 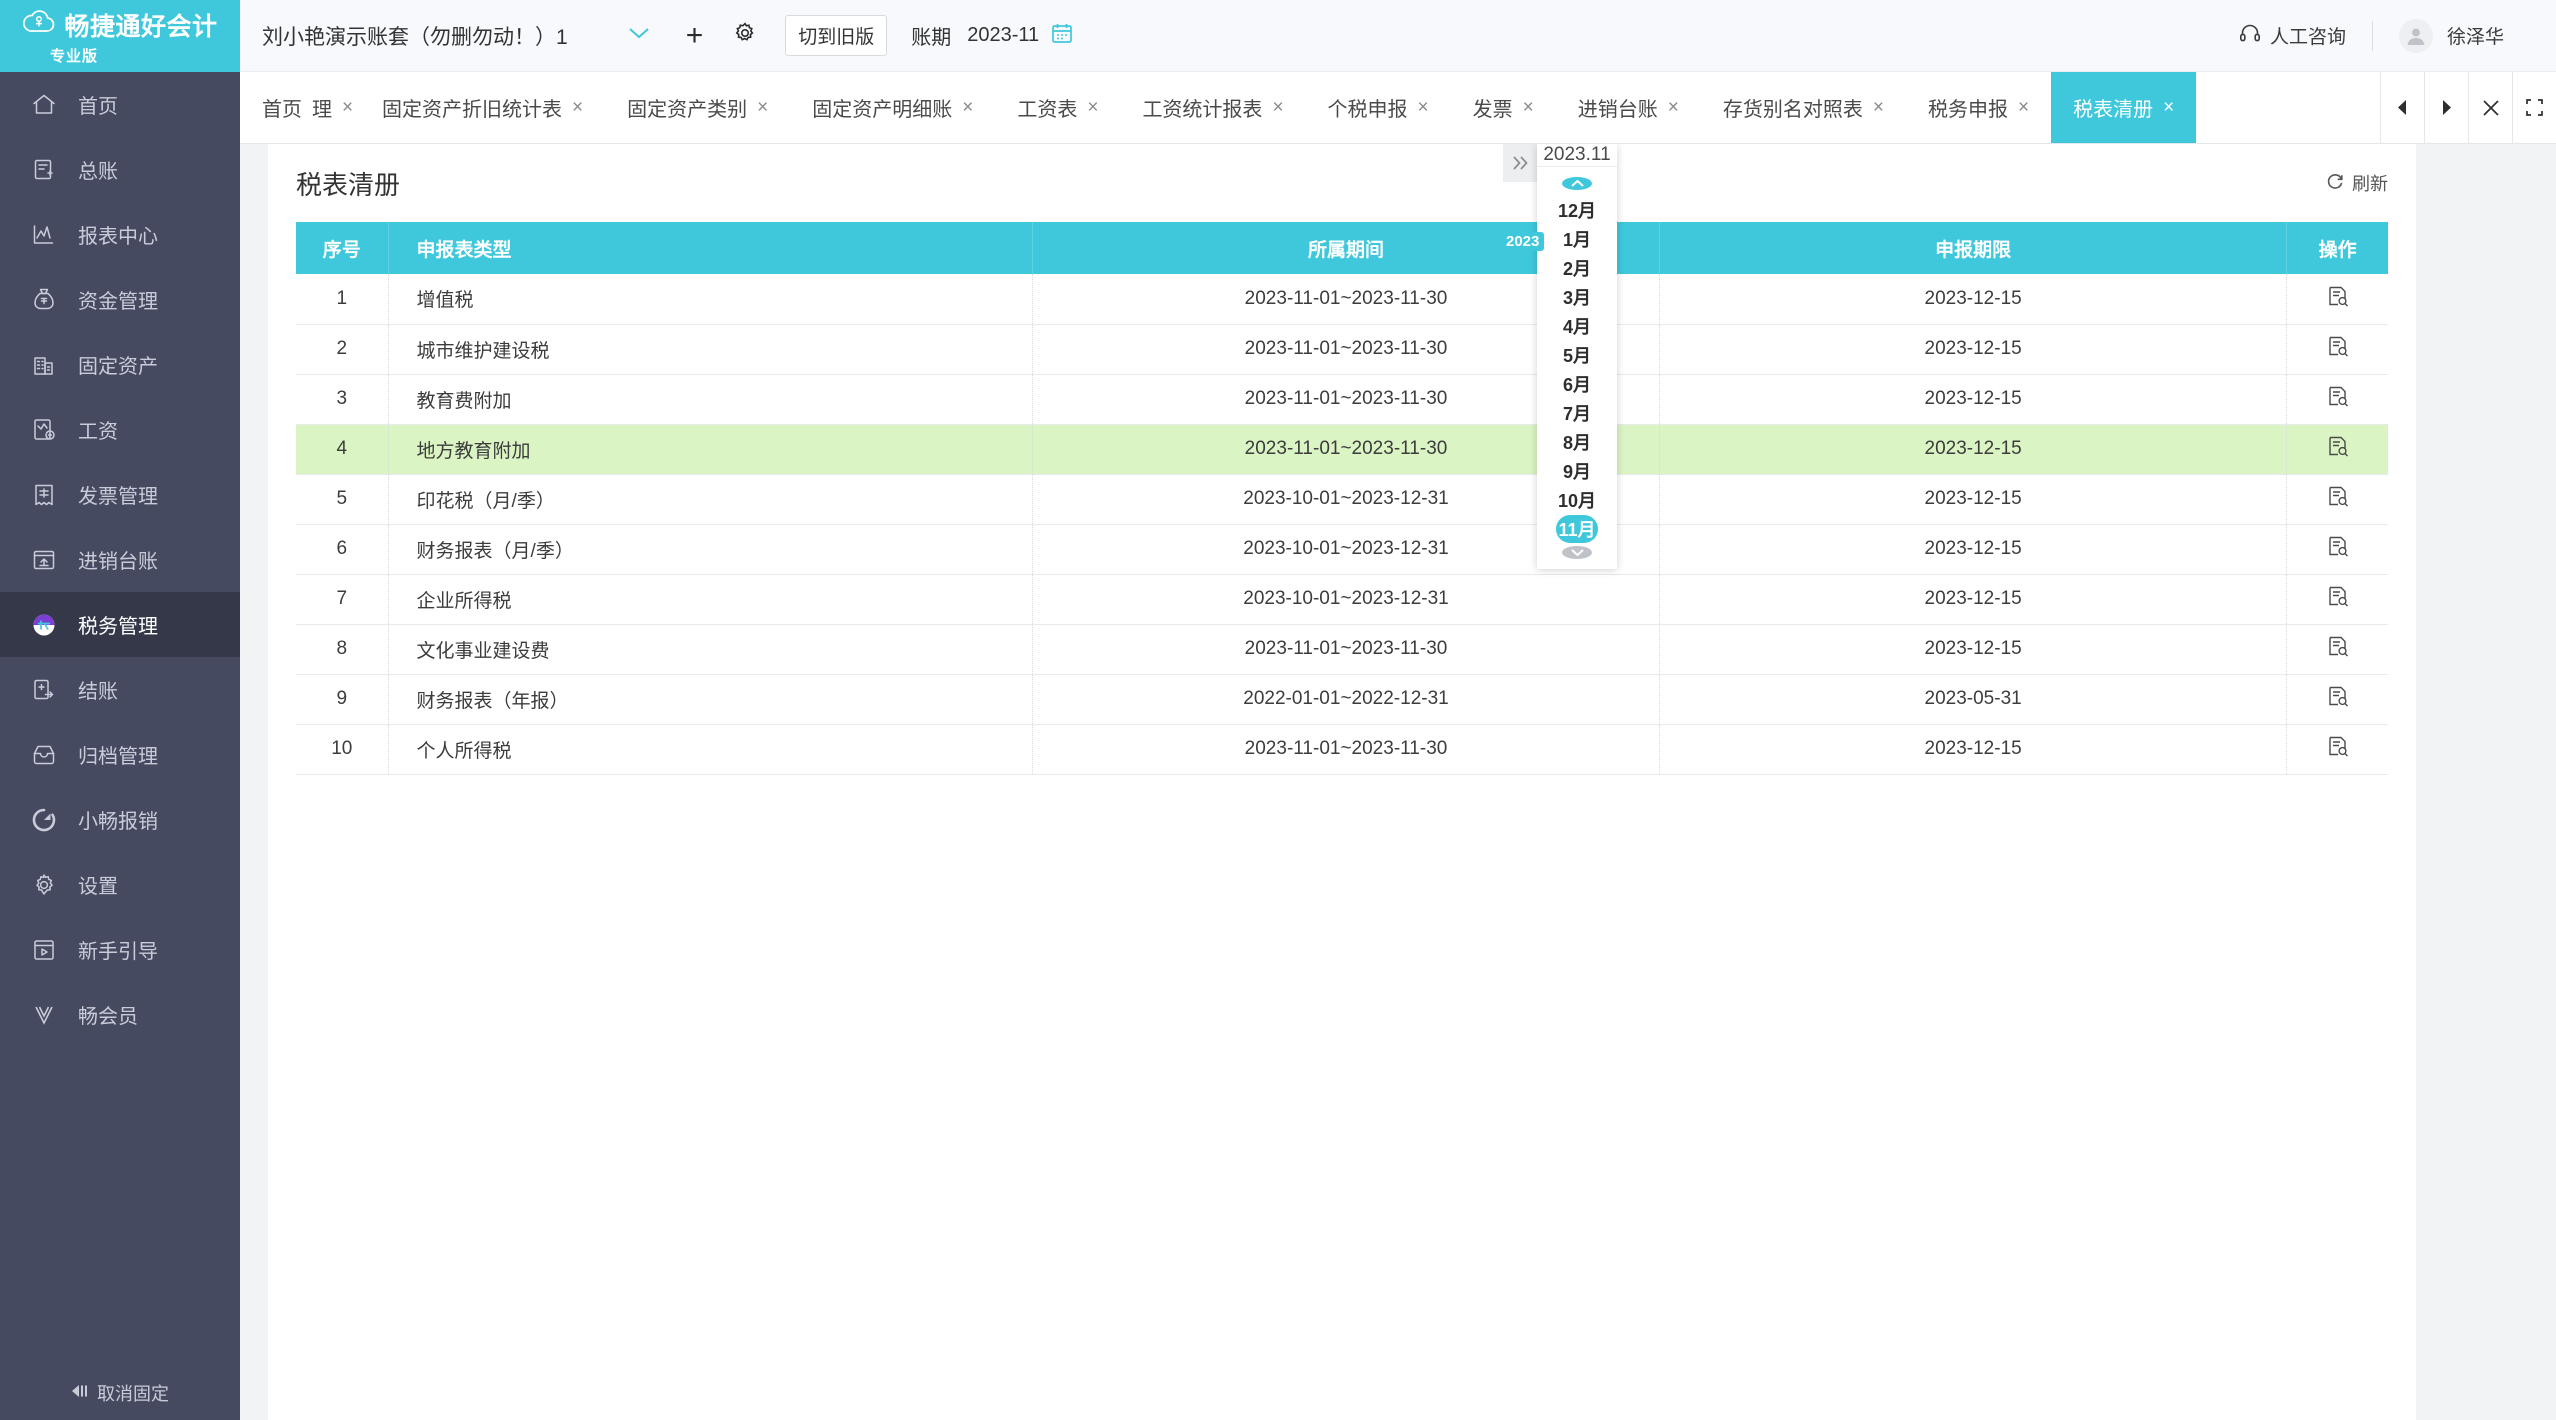 What do you see at coordinates (1576, 356) in the screenshot?
I see `month-option-5: 5月` at bounding box center [1576, 356].